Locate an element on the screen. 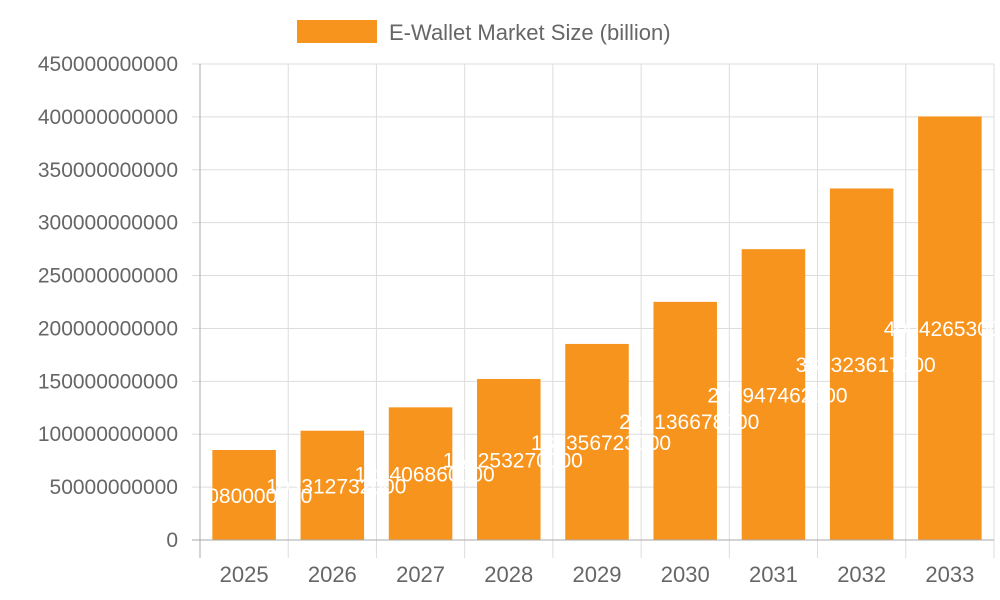 Image resolution: width=1000 pixels, height=600 pixels. x-tick-label: 2025 is located at coordinates (244, 574).